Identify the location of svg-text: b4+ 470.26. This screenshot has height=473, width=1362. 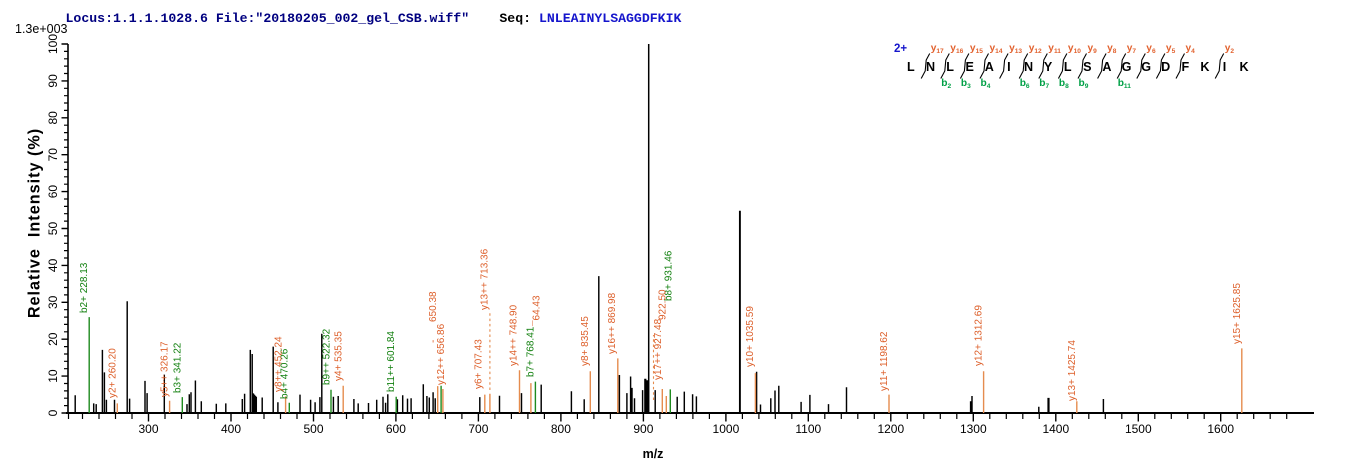
(285, 373).